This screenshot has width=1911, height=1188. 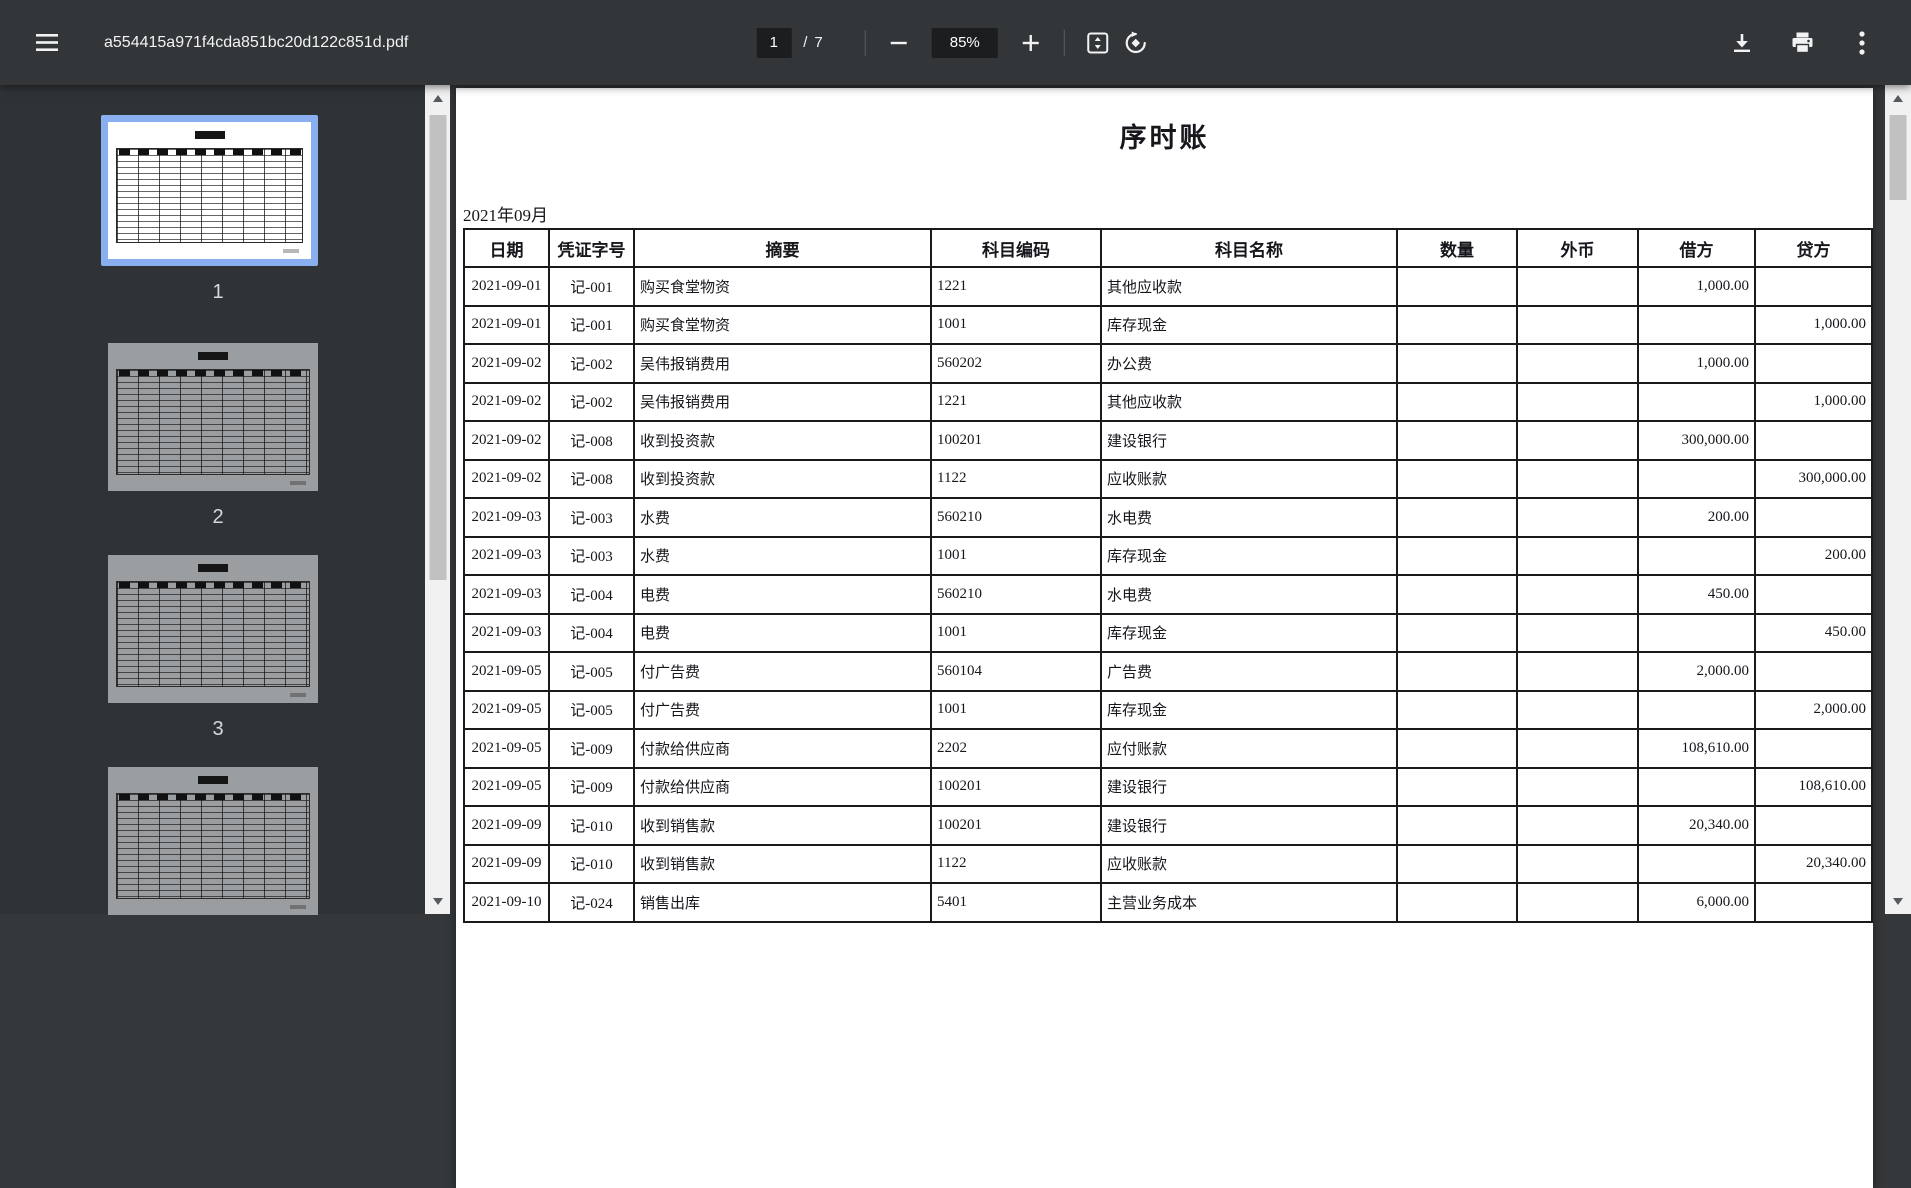 What do you see at coordinates (218, 648) in the screenshot?
I see `page-thumbnail: 3` at bounding box center [218, 648].